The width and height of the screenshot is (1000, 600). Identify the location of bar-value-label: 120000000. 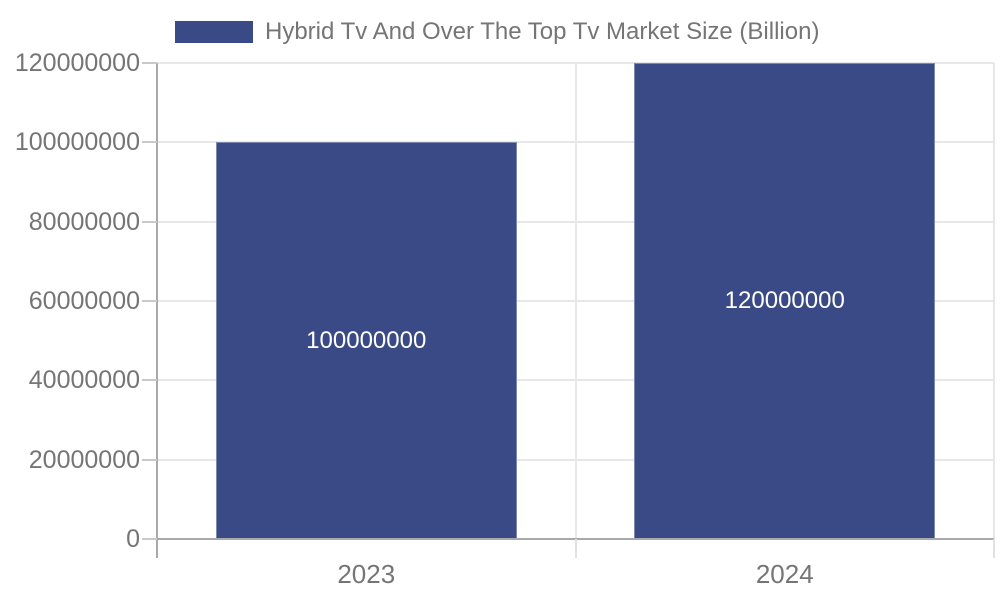
(784, 300).